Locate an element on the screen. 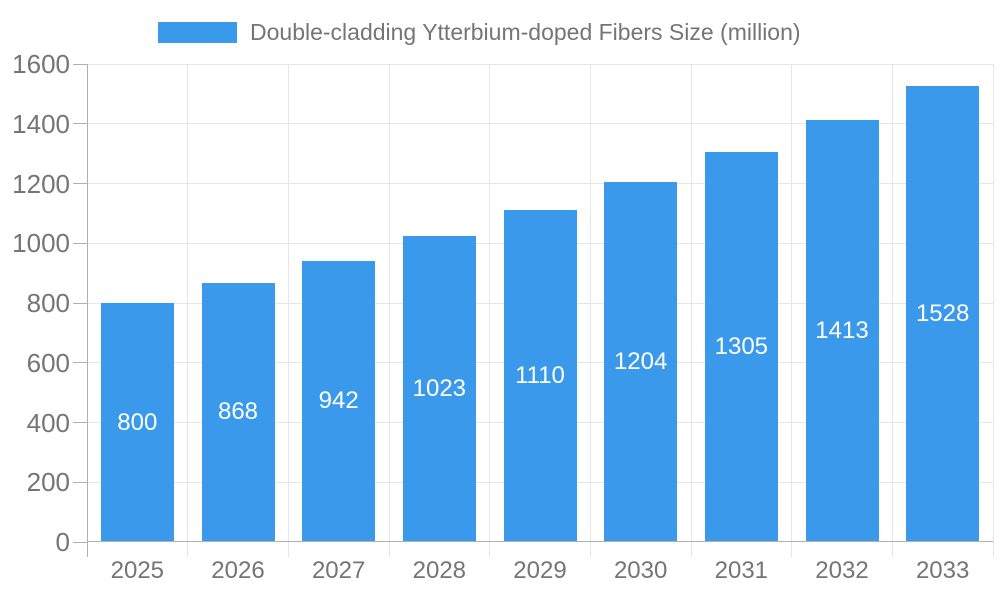 This screenshot has height=600, width=1000. bar: 868 is located at coordinates (238, 412).